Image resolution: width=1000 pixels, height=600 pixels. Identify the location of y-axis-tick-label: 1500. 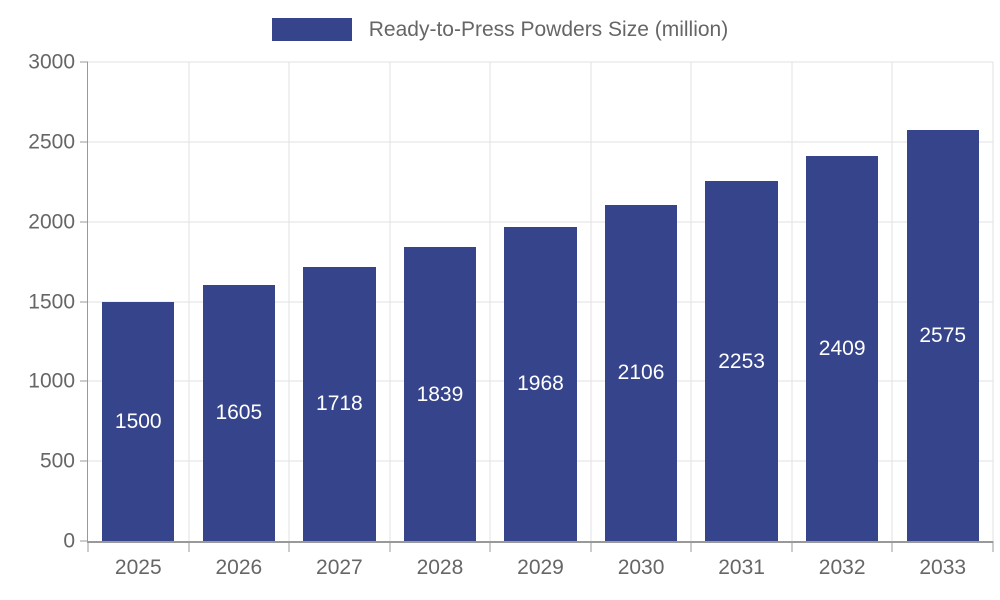
(51, 301).